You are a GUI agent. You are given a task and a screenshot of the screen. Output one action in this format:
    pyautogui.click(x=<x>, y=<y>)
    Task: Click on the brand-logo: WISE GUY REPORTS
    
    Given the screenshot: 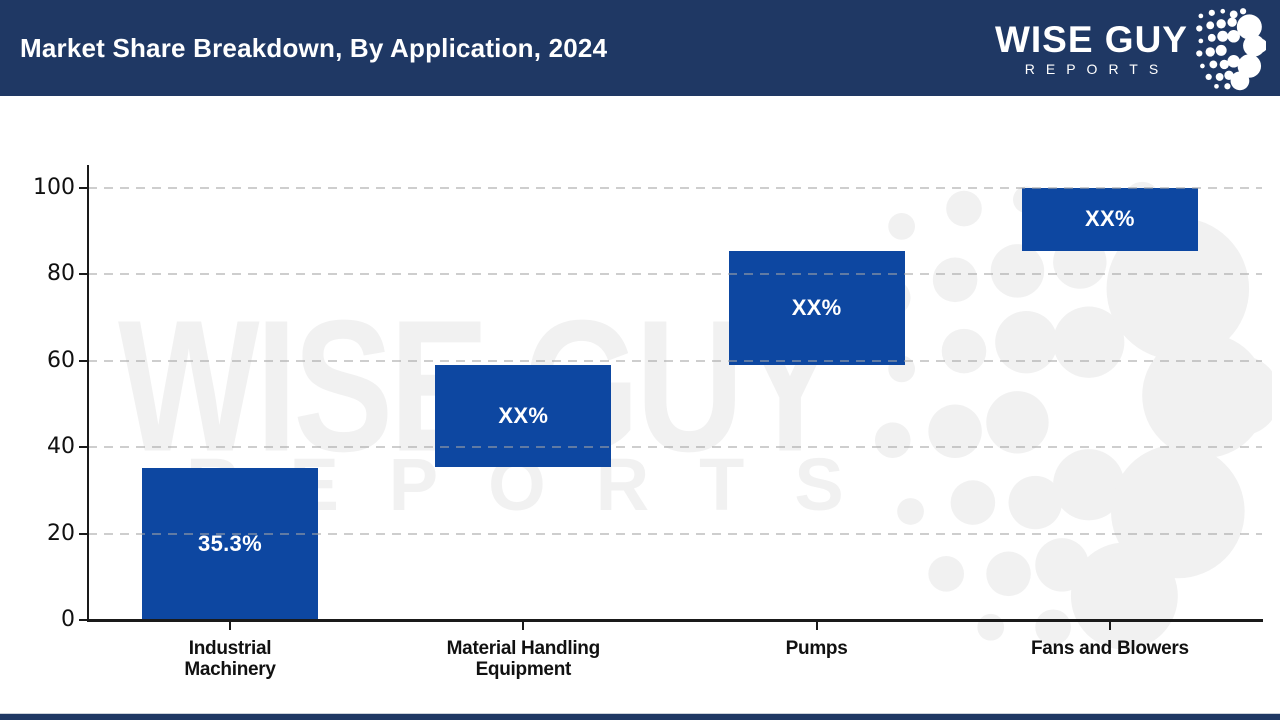 What is the action you would take?
    pyautogui.click(x=1130, y=48)
    